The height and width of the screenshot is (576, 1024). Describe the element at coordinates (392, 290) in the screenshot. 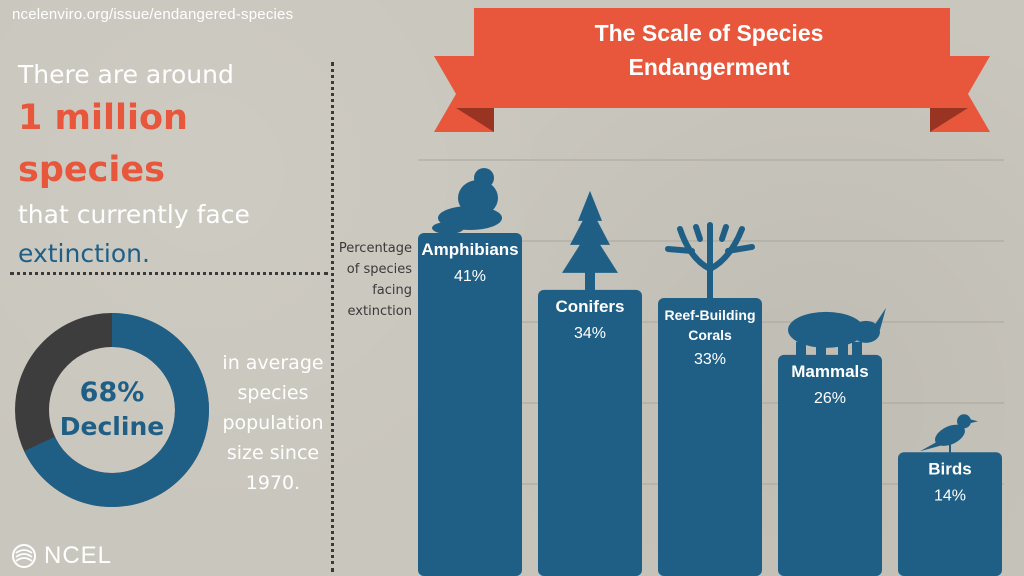

I see `y-axis-label-line-3: facing` at that location.